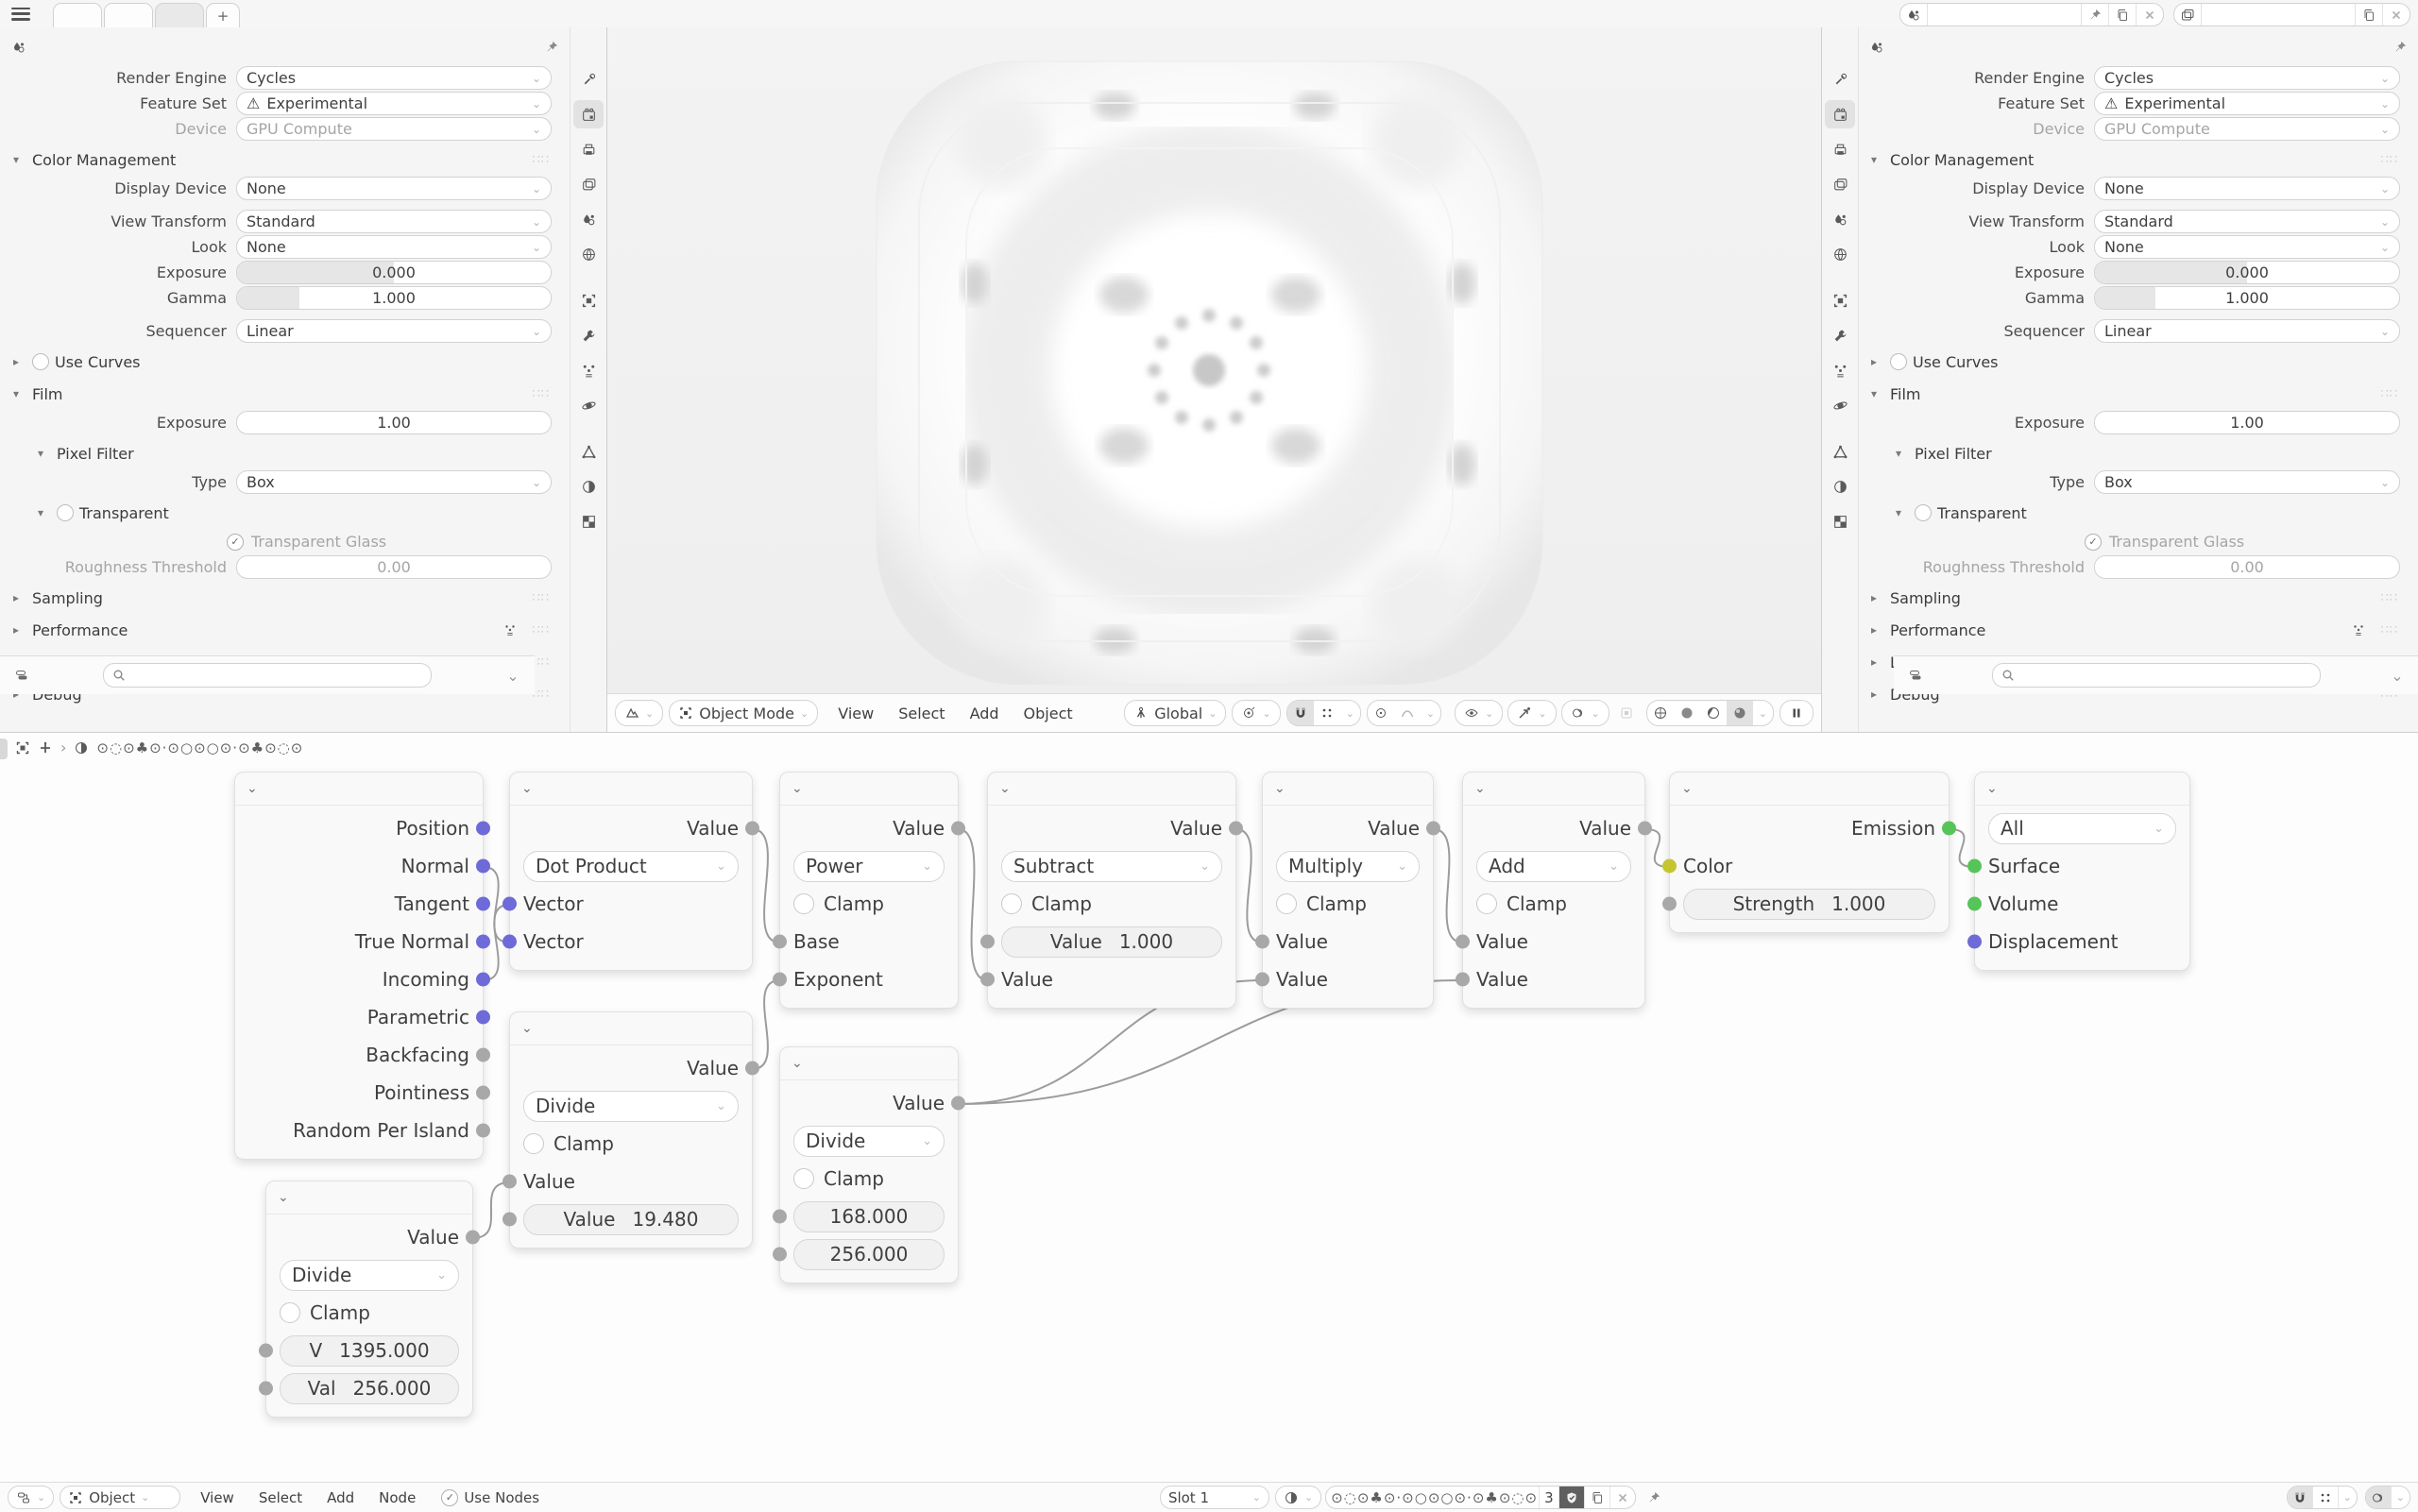 The width and height of the screenshot is (2418, 1512). What do you see at coordinates (394, 189) in the screenshot?
I see `dropdown-display-device: None ⌄` at bounding box center [394, 189].